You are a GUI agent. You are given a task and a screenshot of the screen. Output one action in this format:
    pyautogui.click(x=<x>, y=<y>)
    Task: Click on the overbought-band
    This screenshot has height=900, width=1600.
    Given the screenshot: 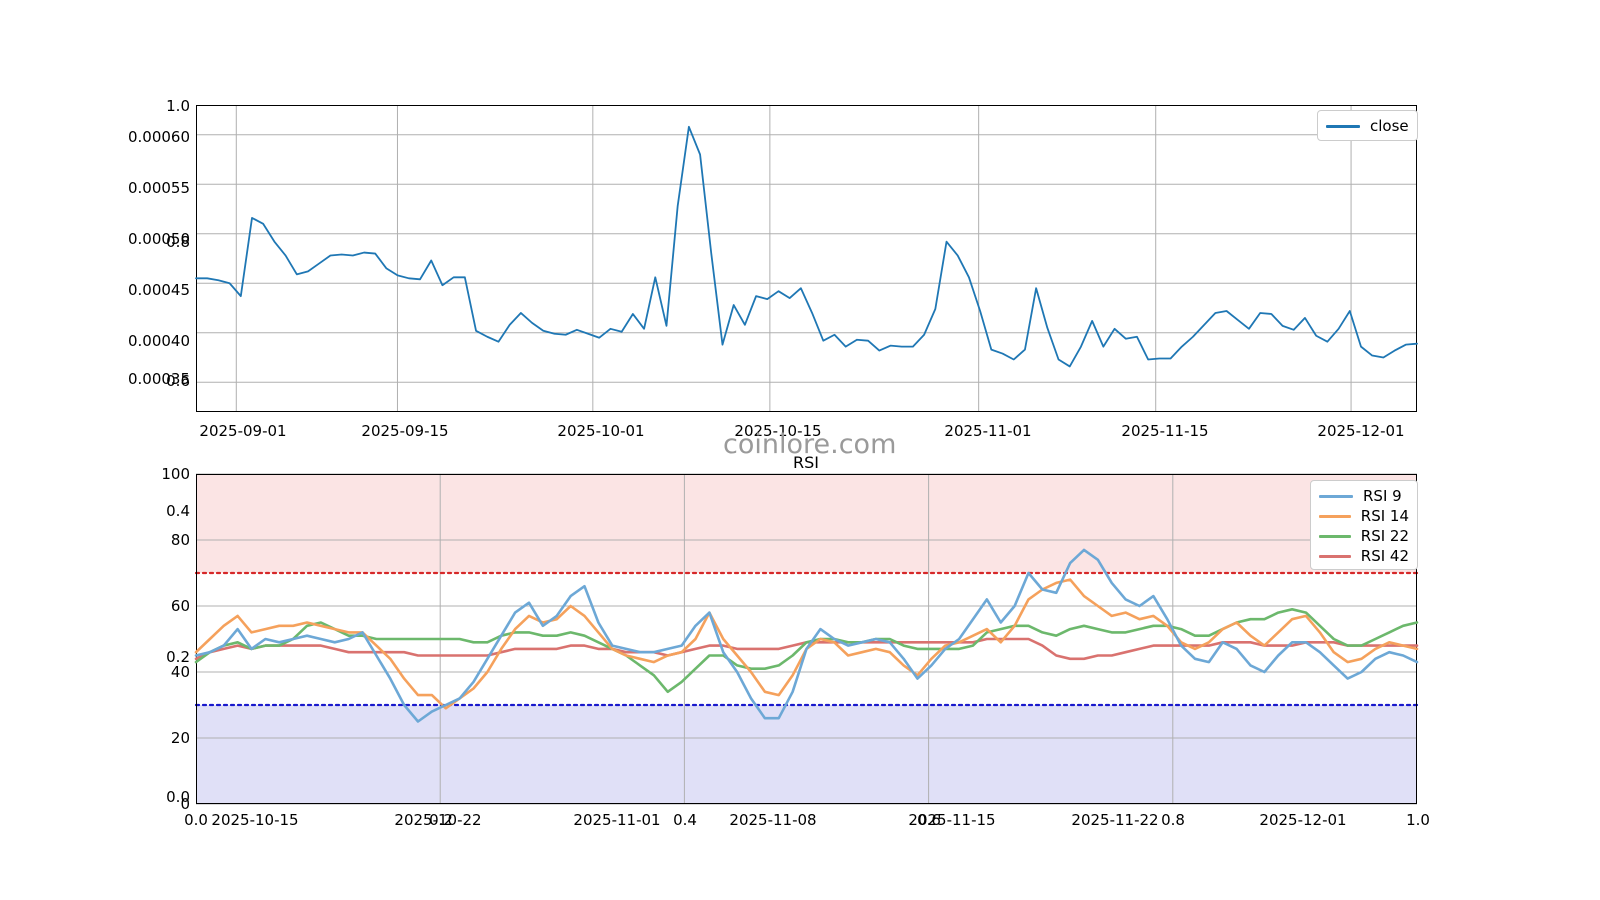 What is the action you would take?
    pyautogui.click(x=806, y=523)
    